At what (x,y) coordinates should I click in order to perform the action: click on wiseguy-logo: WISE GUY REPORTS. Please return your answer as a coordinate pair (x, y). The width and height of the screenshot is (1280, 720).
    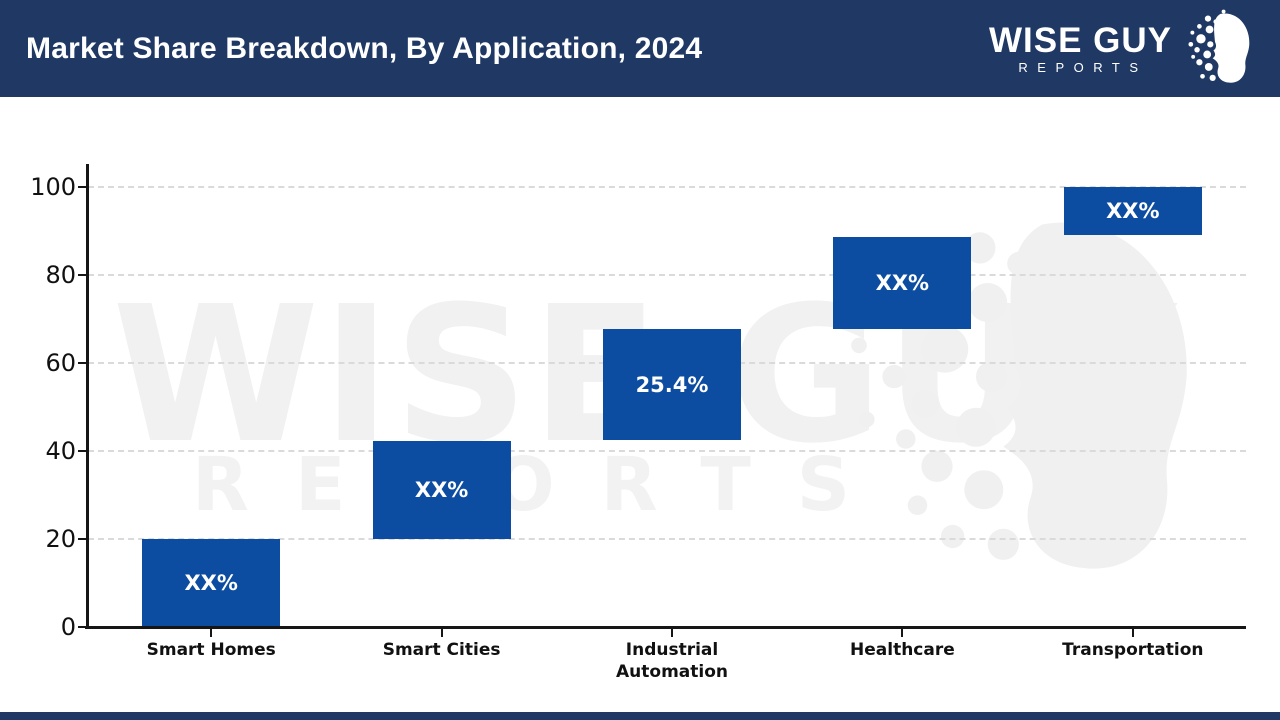
    Looking at the image, I should click on (1121, 49).